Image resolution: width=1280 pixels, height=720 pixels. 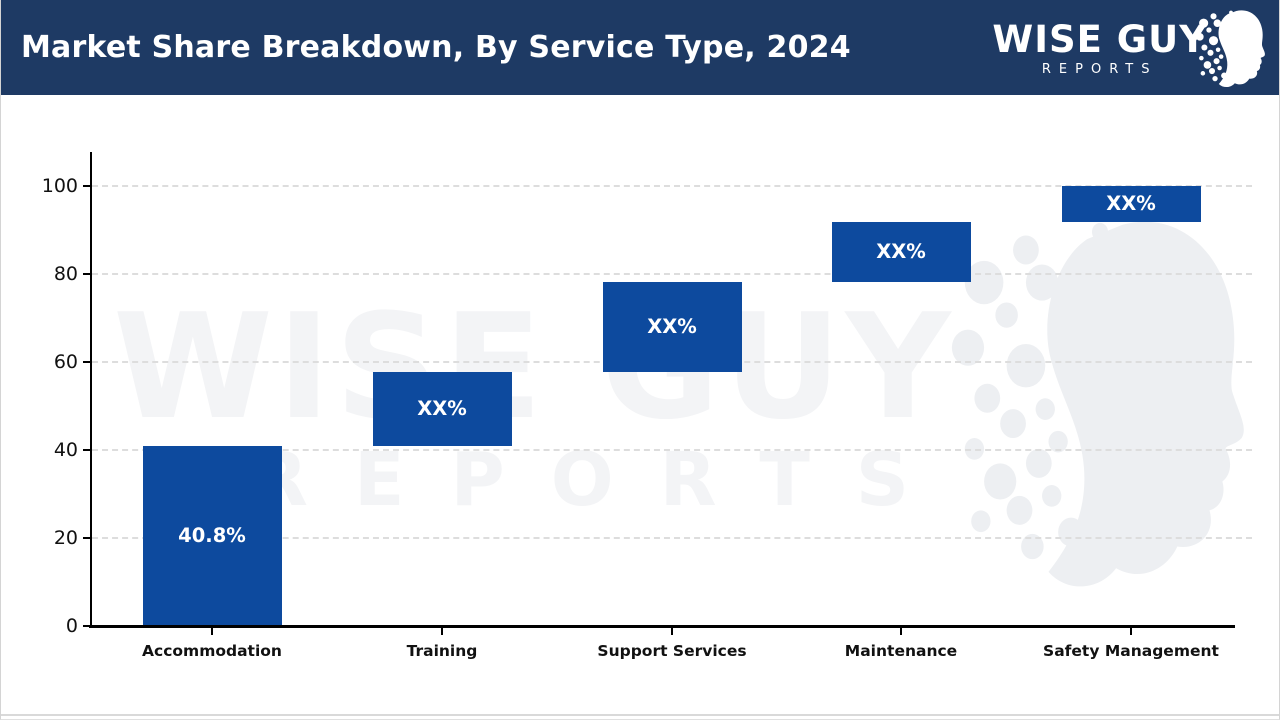 I want to click on bar-training, so click(x=442, y=409).